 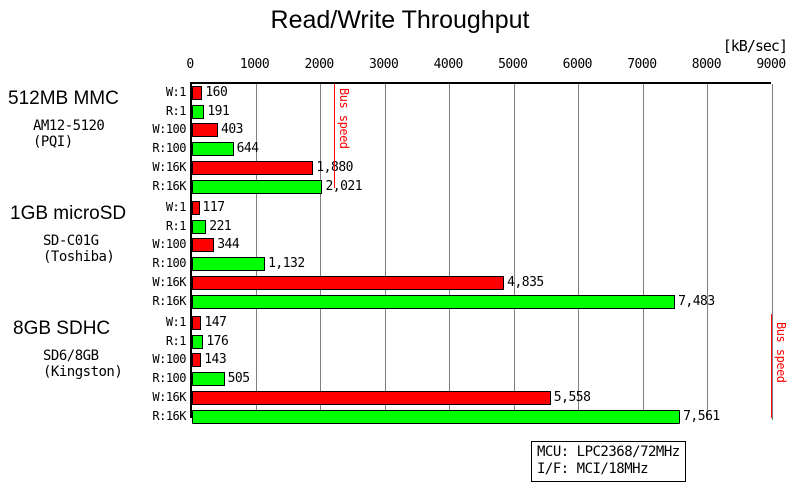 I want to click on bar-row: R:100 1,132, so click(x=400, y=264).